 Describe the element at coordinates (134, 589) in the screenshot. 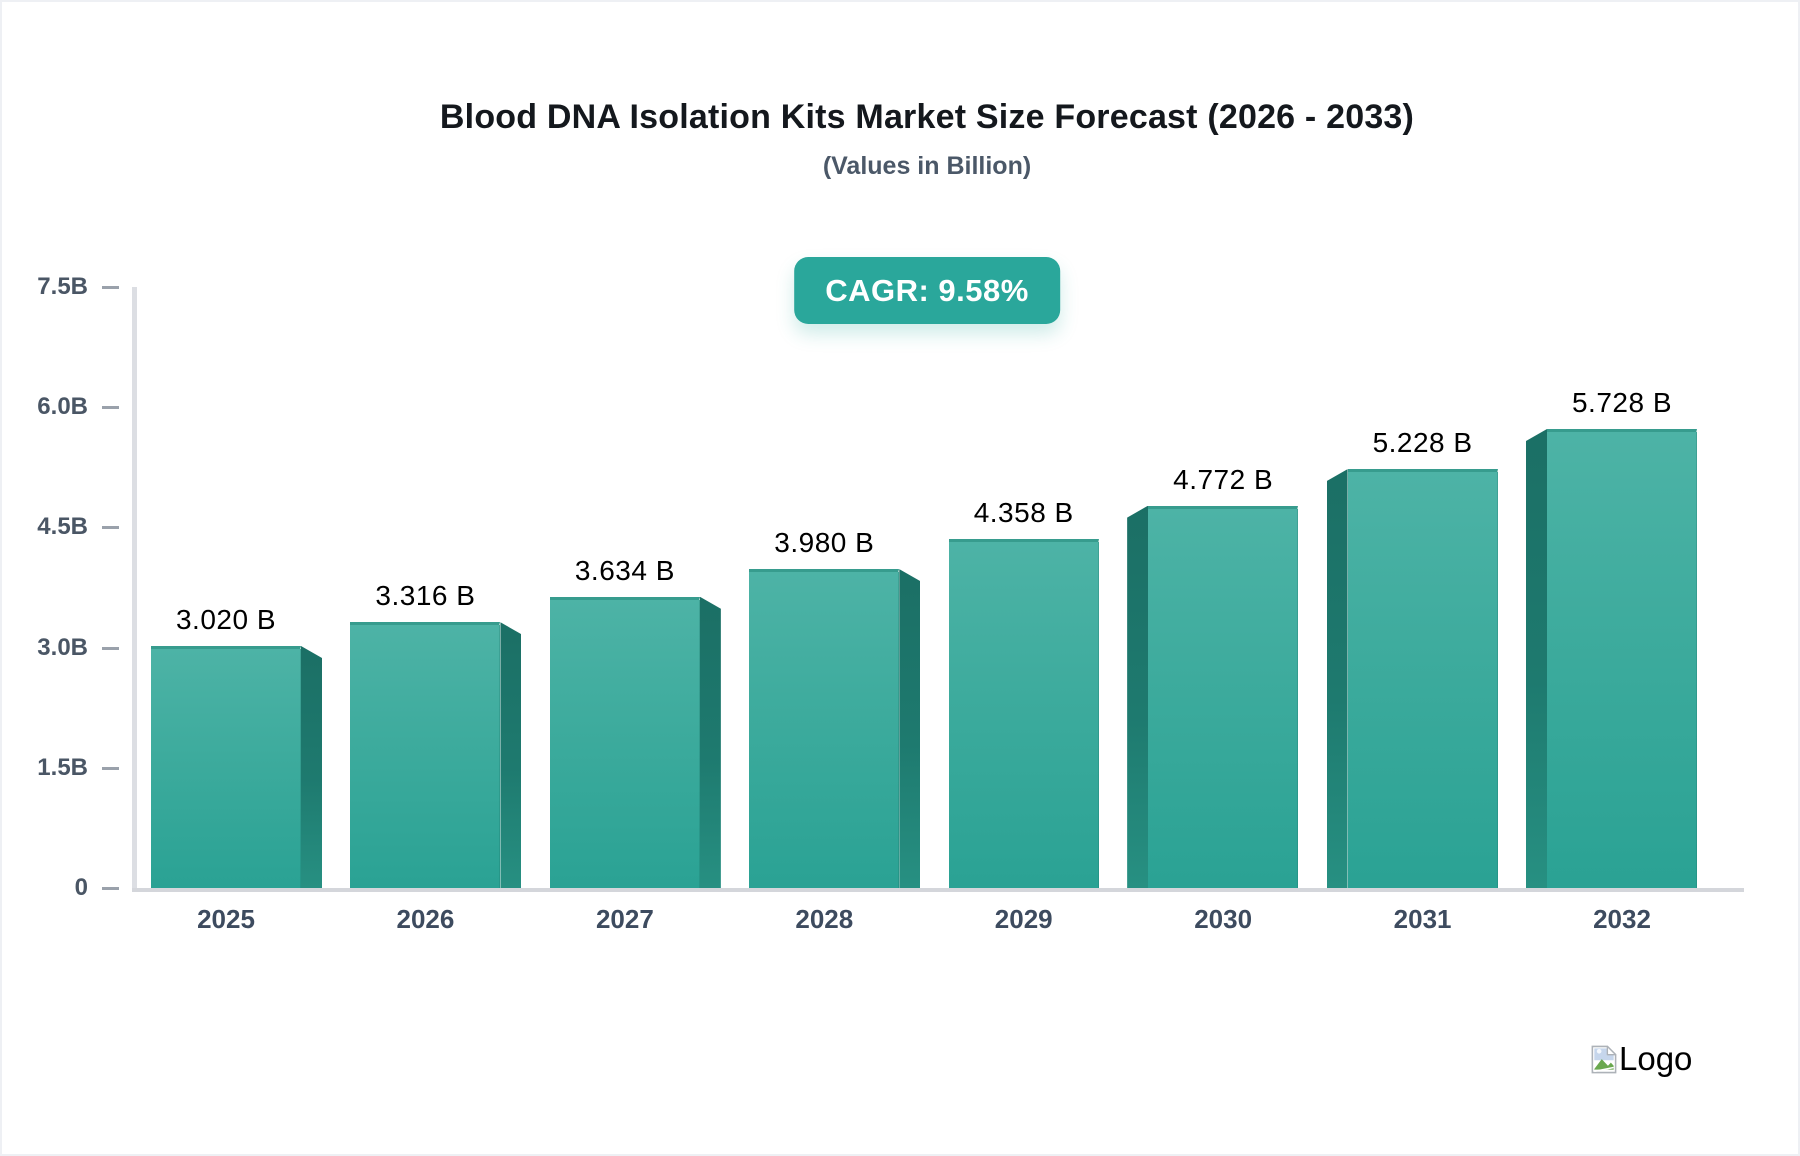

I see `y-axis-line` at that location.